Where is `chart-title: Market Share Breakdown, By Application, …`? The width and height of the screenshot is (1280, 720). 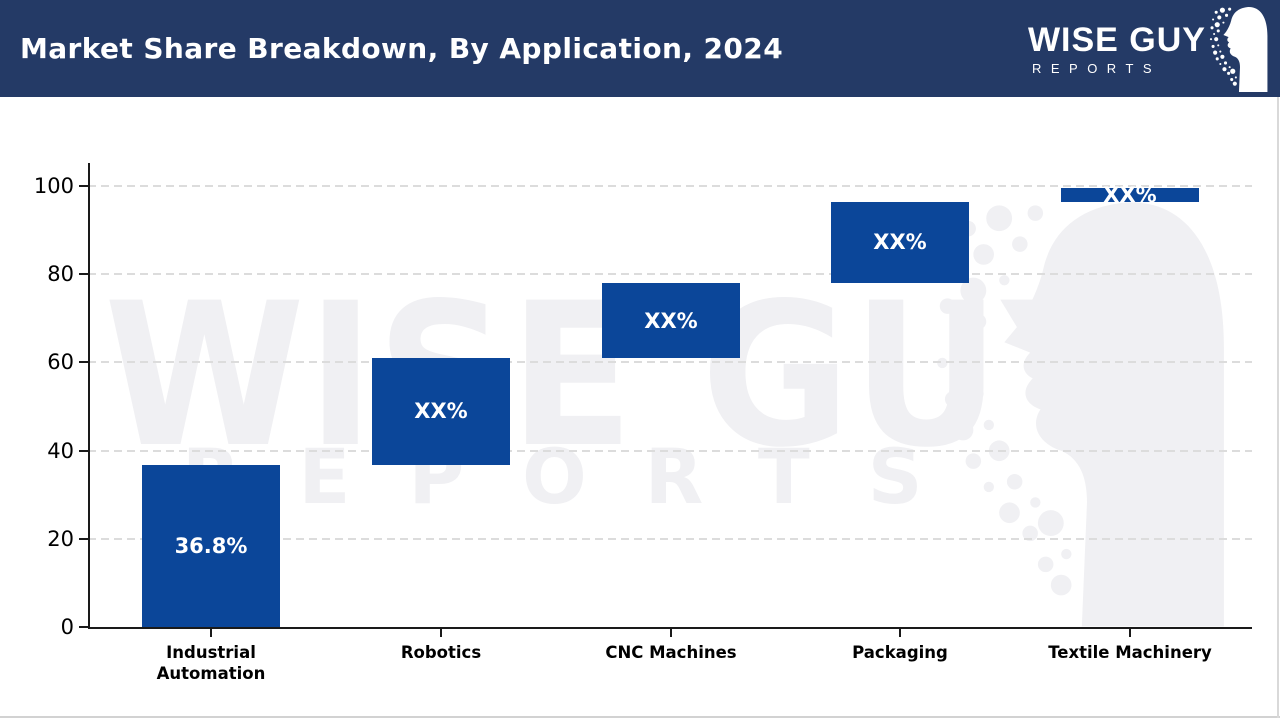
chart-title: Market Share Breakdown, By Application, … is located at coordinates (402, 48).